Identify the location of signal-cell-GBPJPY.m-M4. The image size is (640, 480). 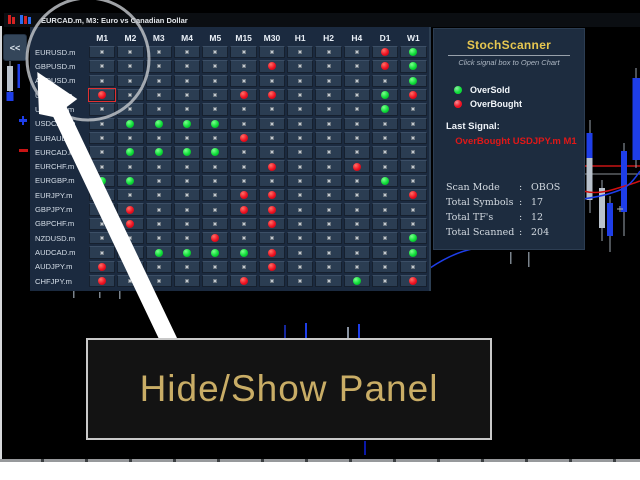
(187, 209).